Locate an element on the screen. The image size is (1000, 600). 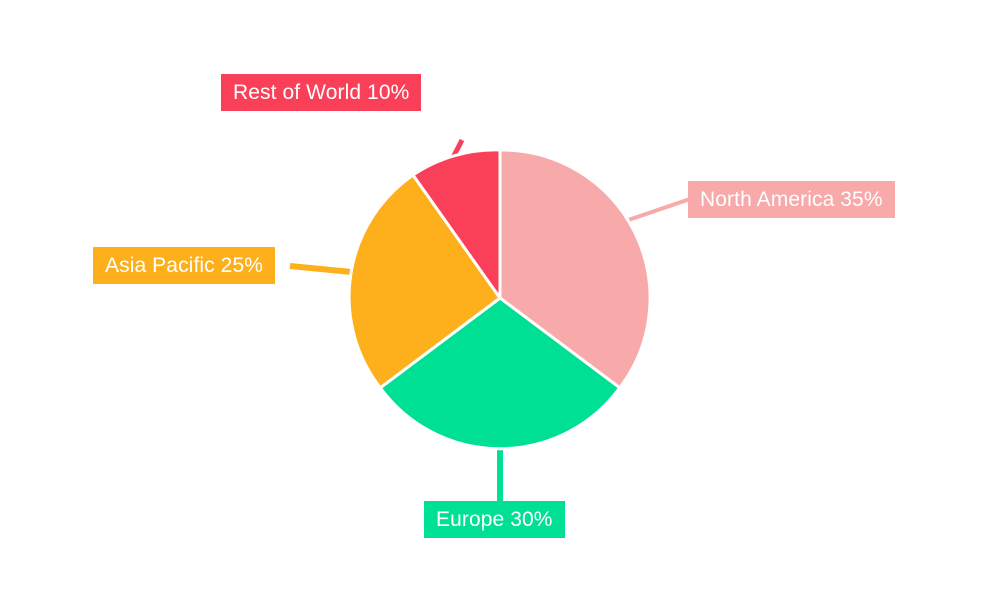
pie-label-north-america: North America 35% is located at coordinates (791, 199).